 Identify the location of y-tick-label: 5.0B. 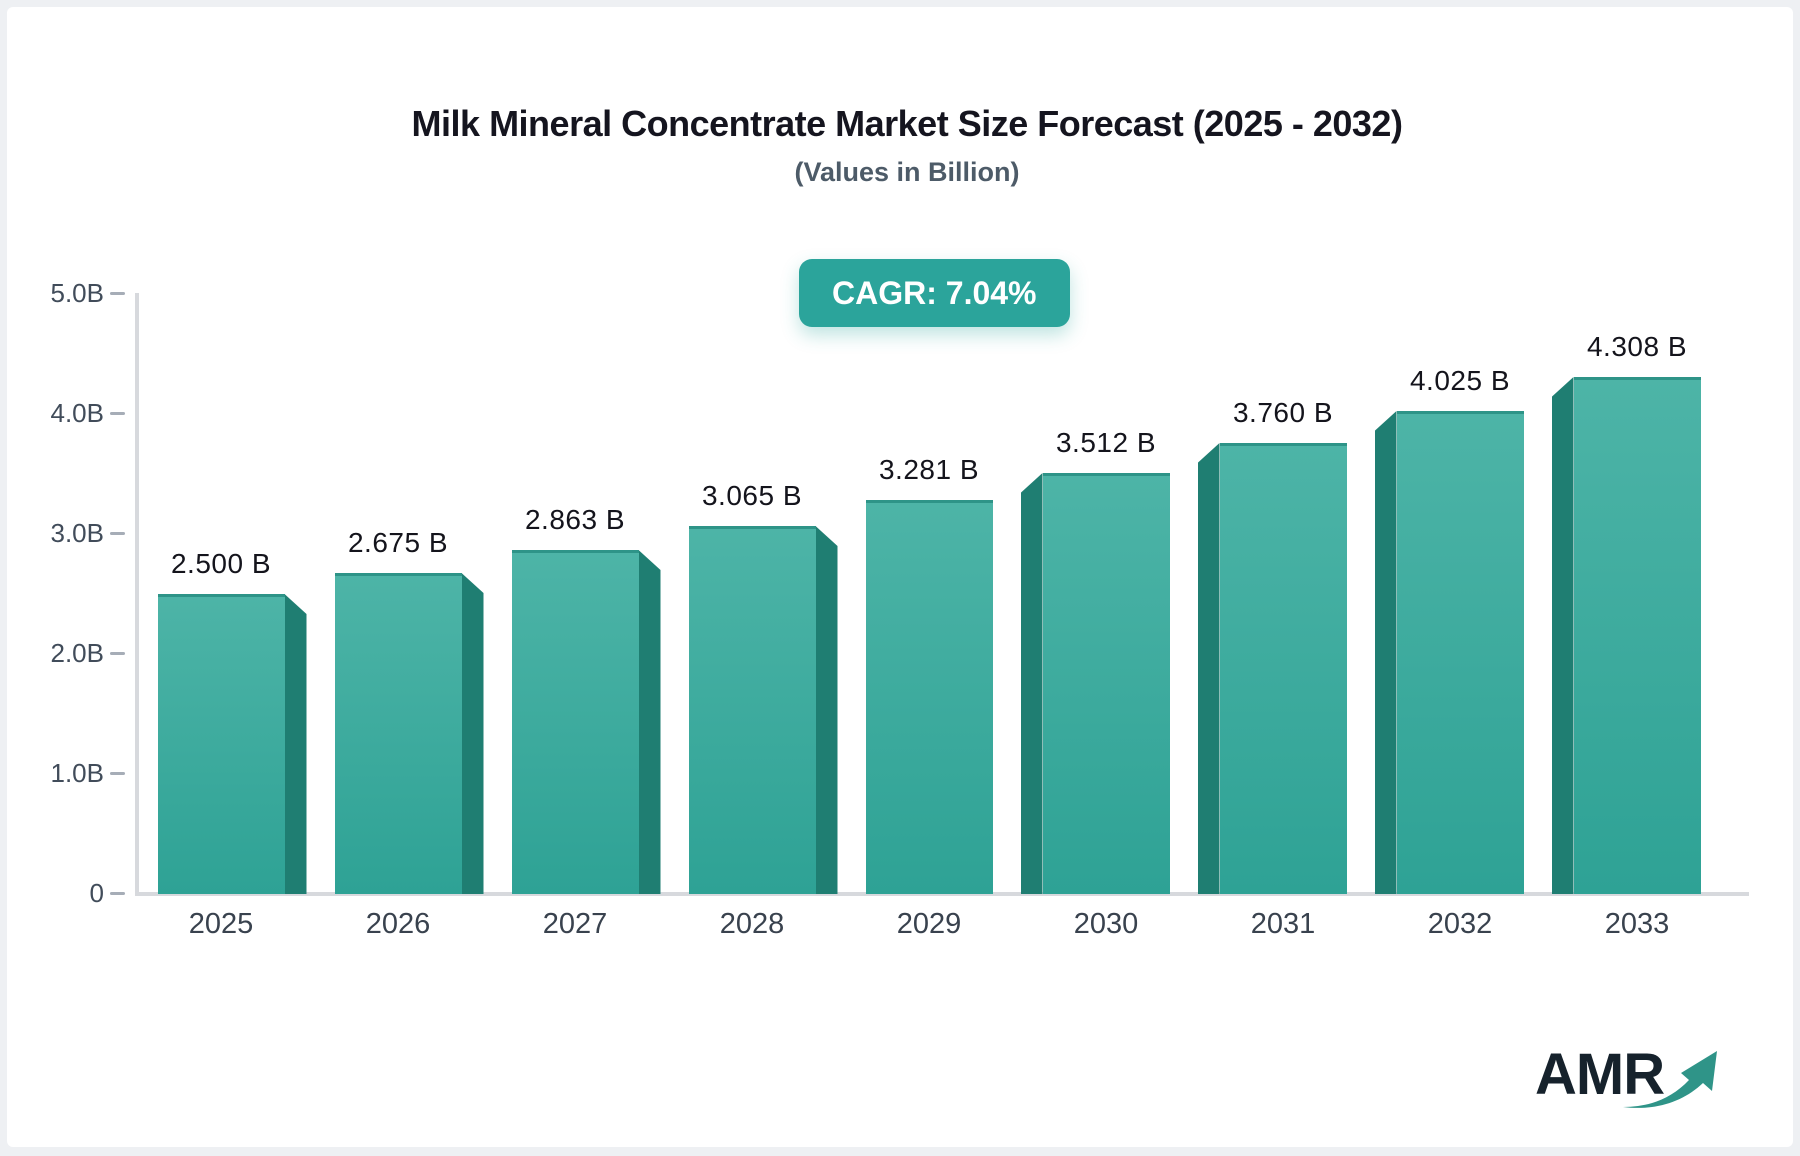
(77, 293).